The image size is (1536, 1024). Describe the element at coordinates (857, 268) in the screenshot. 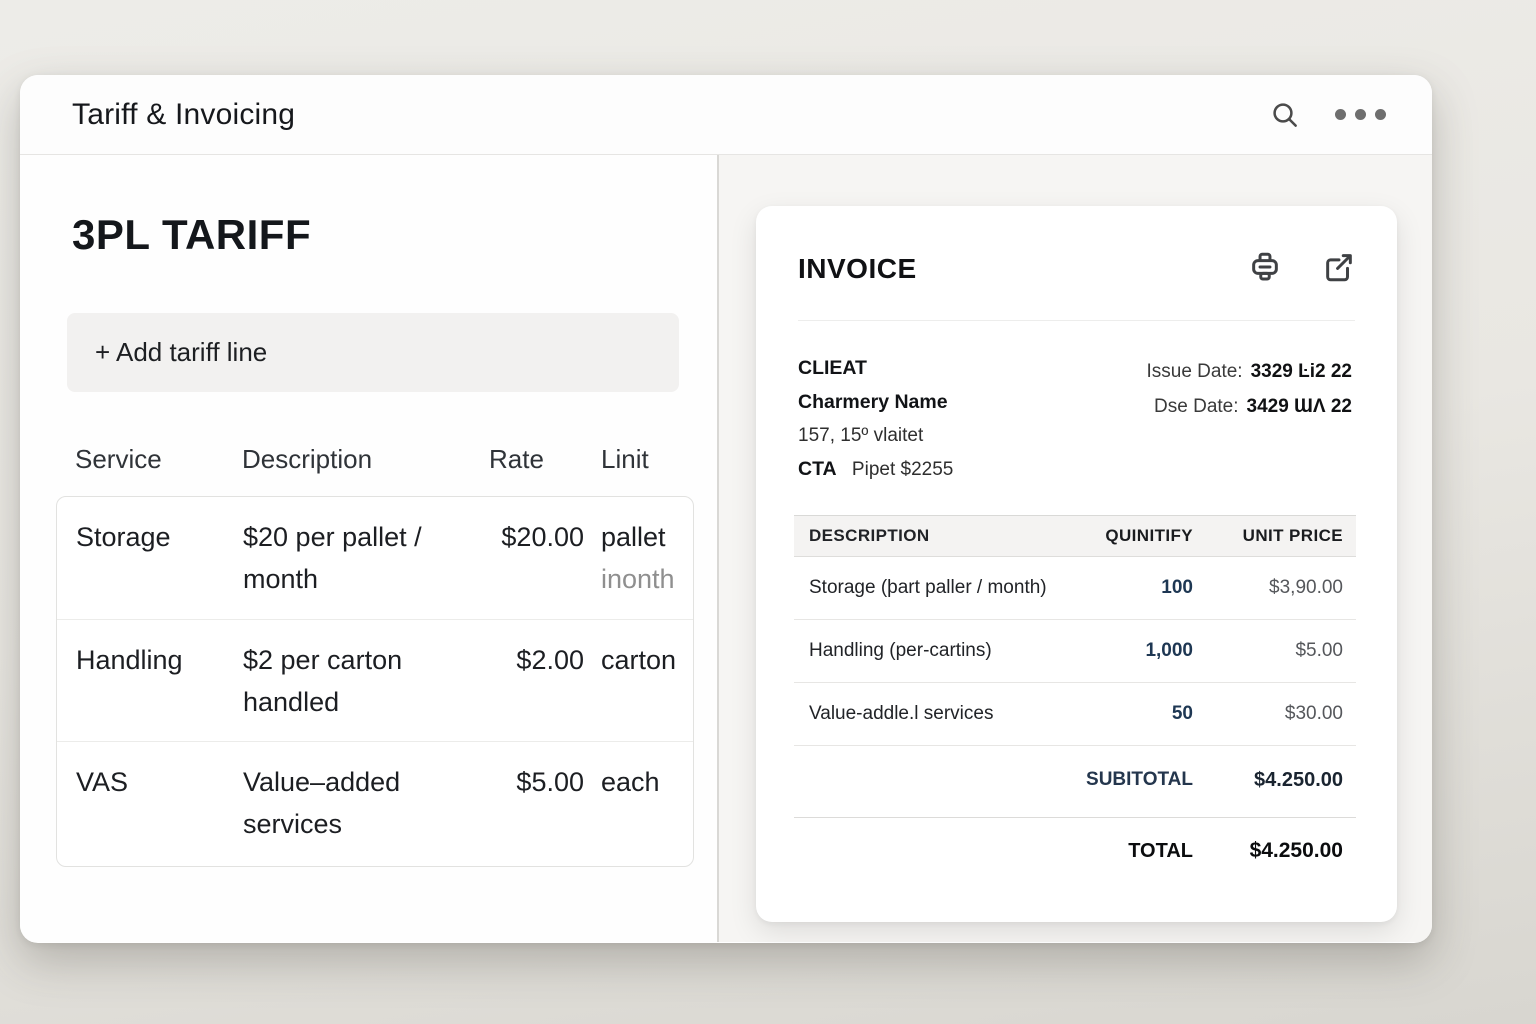

I see `invoice-title: INVOICE` at that location.